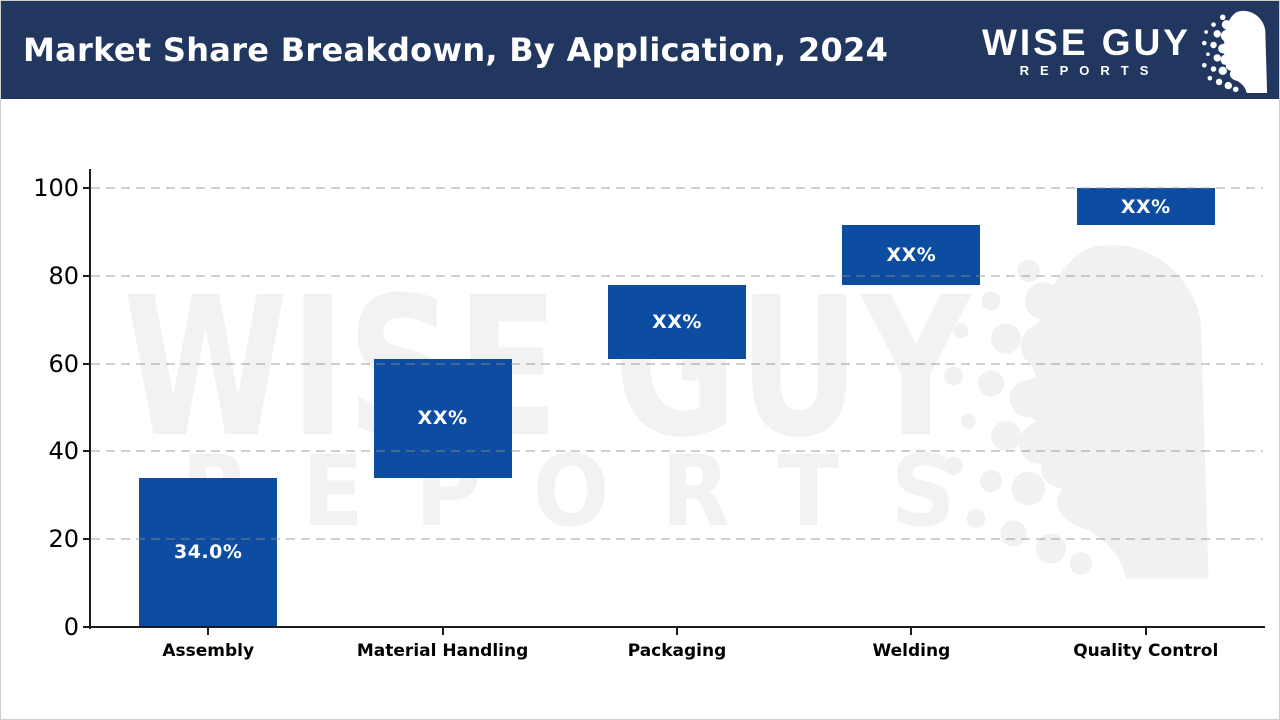 The height and width of the screenshot is (720, 1280). What do you see at coordinates (1086, 42) in the screenshot?
I see `logo-wordmark: WISE GUY` at bounding box center [1086, 42].